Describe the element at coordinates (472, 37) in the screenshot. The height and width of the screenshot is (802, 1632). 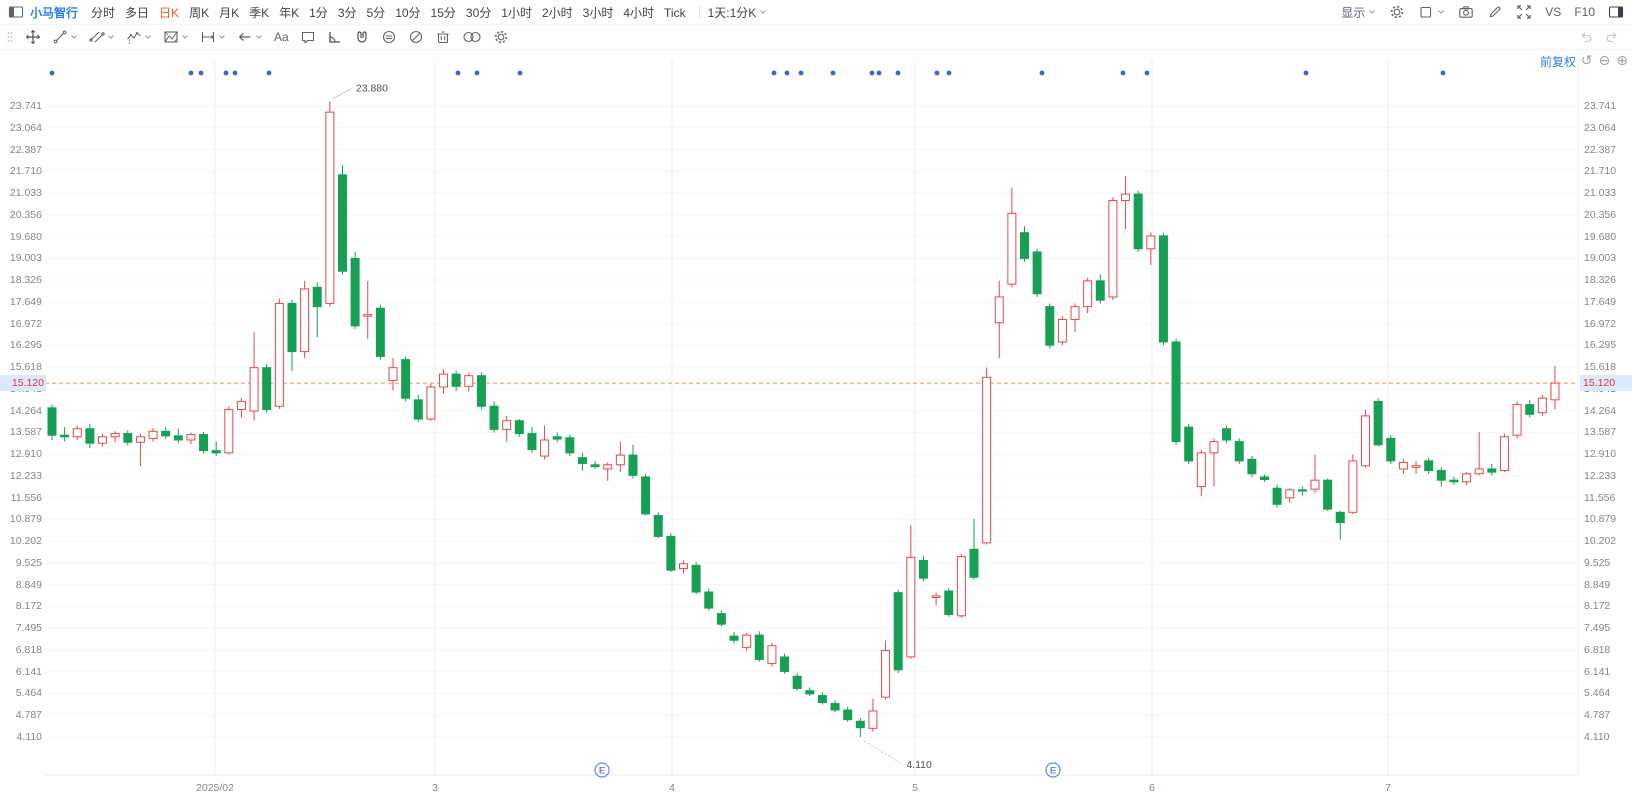
I see `compare-drawings-icon` at that location.